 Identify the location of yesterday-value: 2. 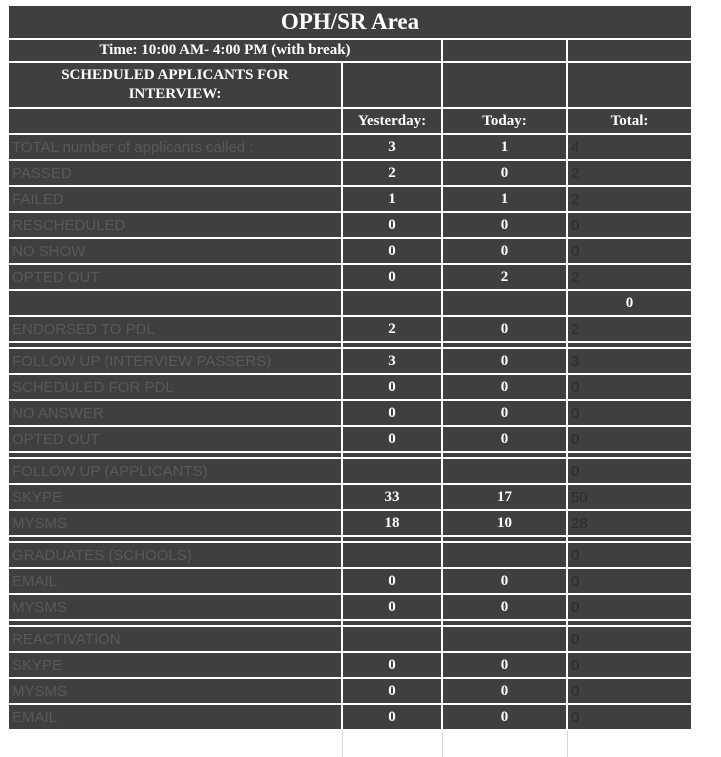
(392, 329).